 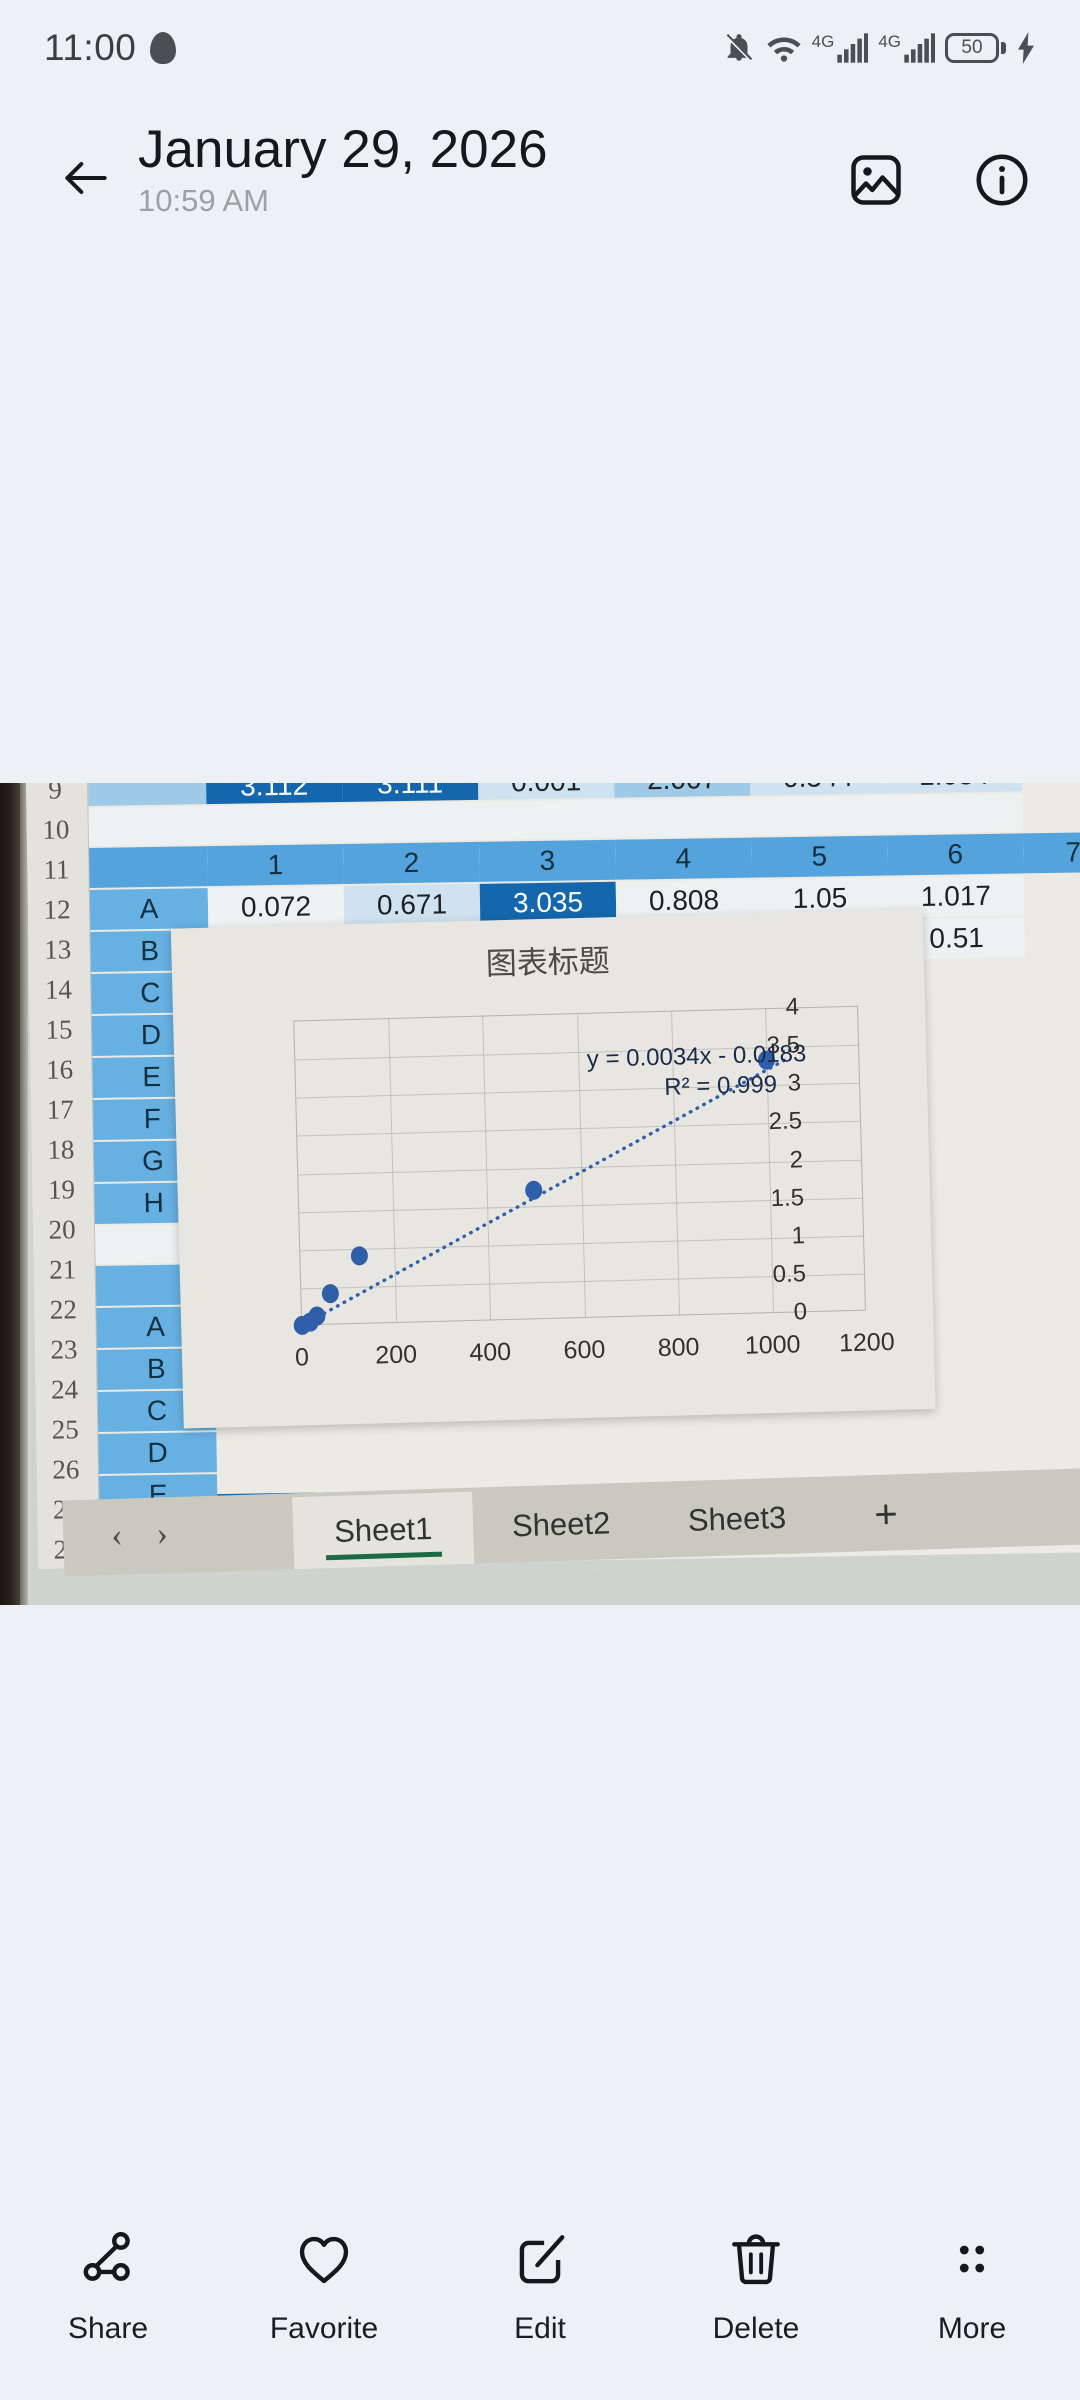 What do you see at coordinates (90, 47) in the screenshot?
I see `status-time: 11:00` at bounding box center [90, 47].